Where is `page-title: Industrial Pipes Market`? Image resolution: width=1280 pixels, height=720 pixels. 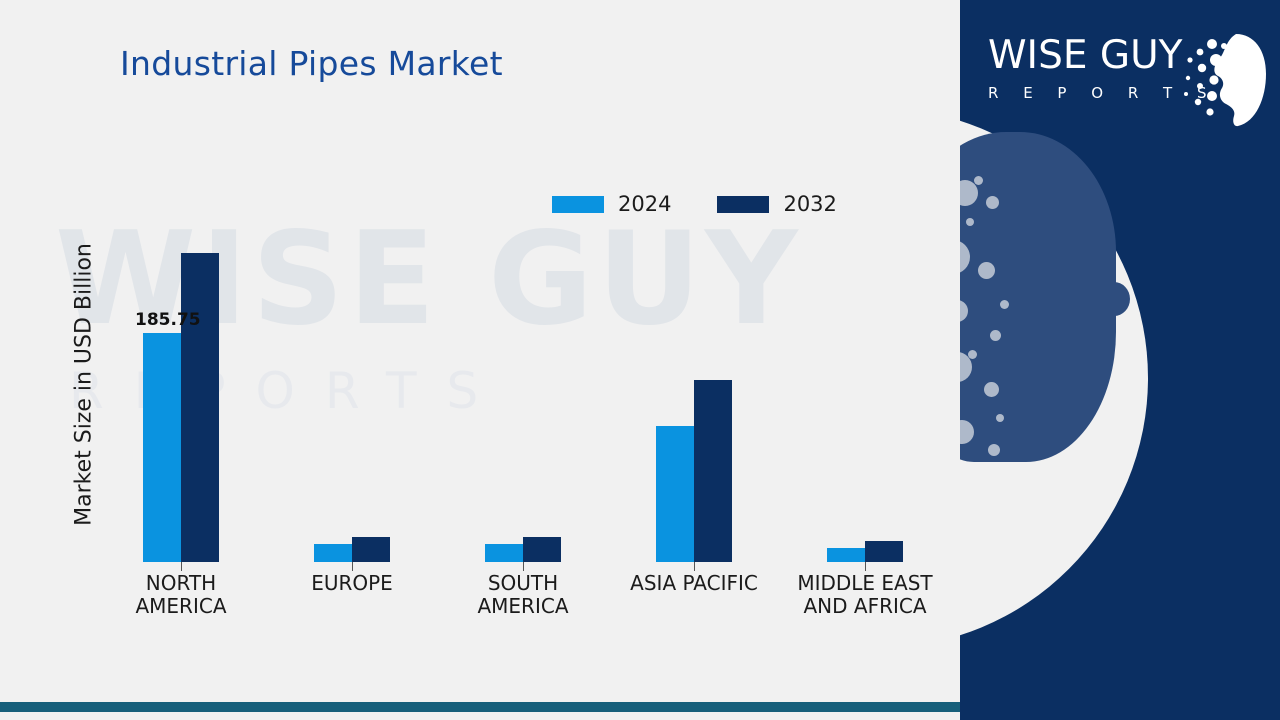 page-title: Industrial Pipes Market is located at coordinates (311, 63).